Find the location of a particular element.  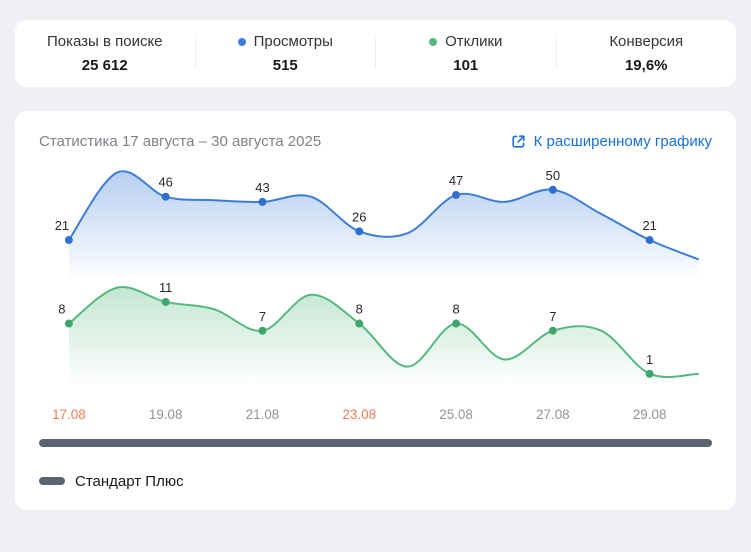

stat-replies: Отклики 101 is located at coordinates (466, 53).